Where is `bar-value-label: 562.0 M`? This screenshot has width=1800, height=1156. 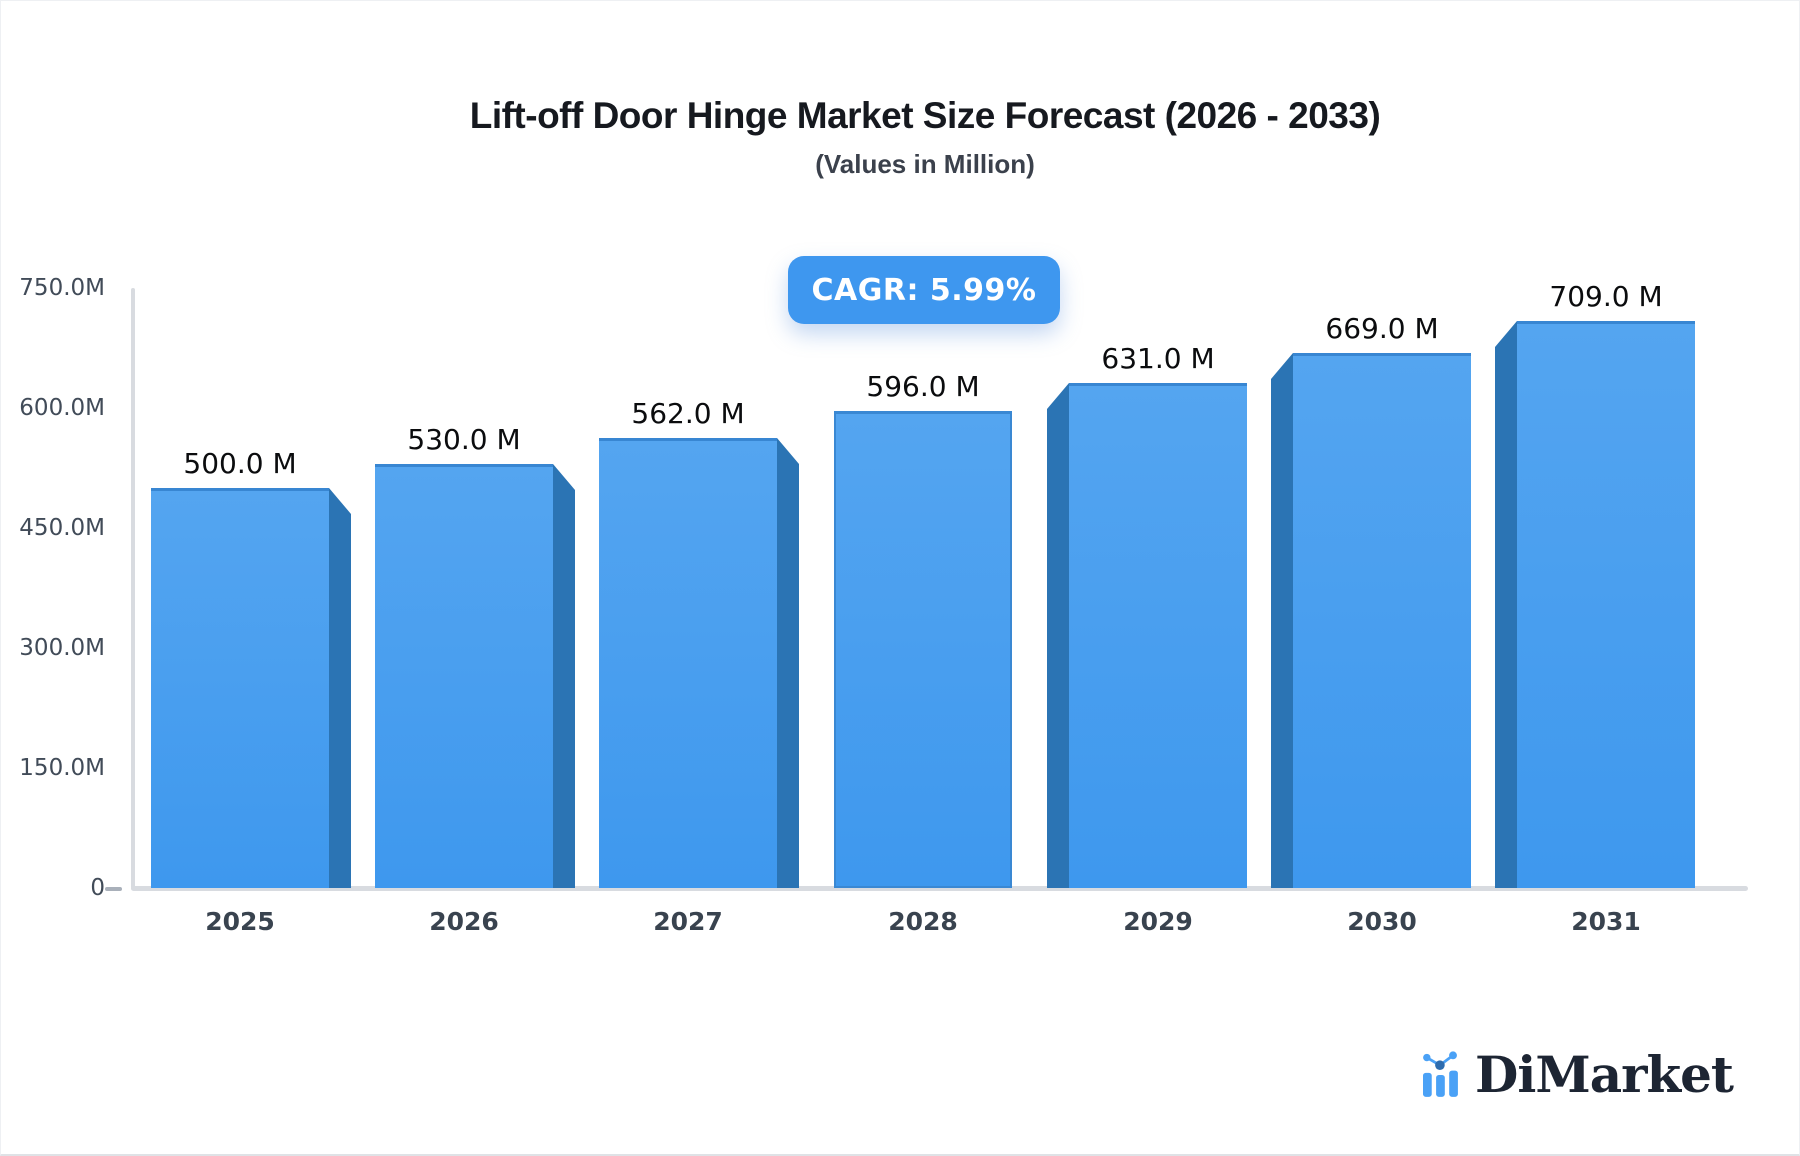
bar-value-label: 562.0 M is located at coordinates (688, 413).